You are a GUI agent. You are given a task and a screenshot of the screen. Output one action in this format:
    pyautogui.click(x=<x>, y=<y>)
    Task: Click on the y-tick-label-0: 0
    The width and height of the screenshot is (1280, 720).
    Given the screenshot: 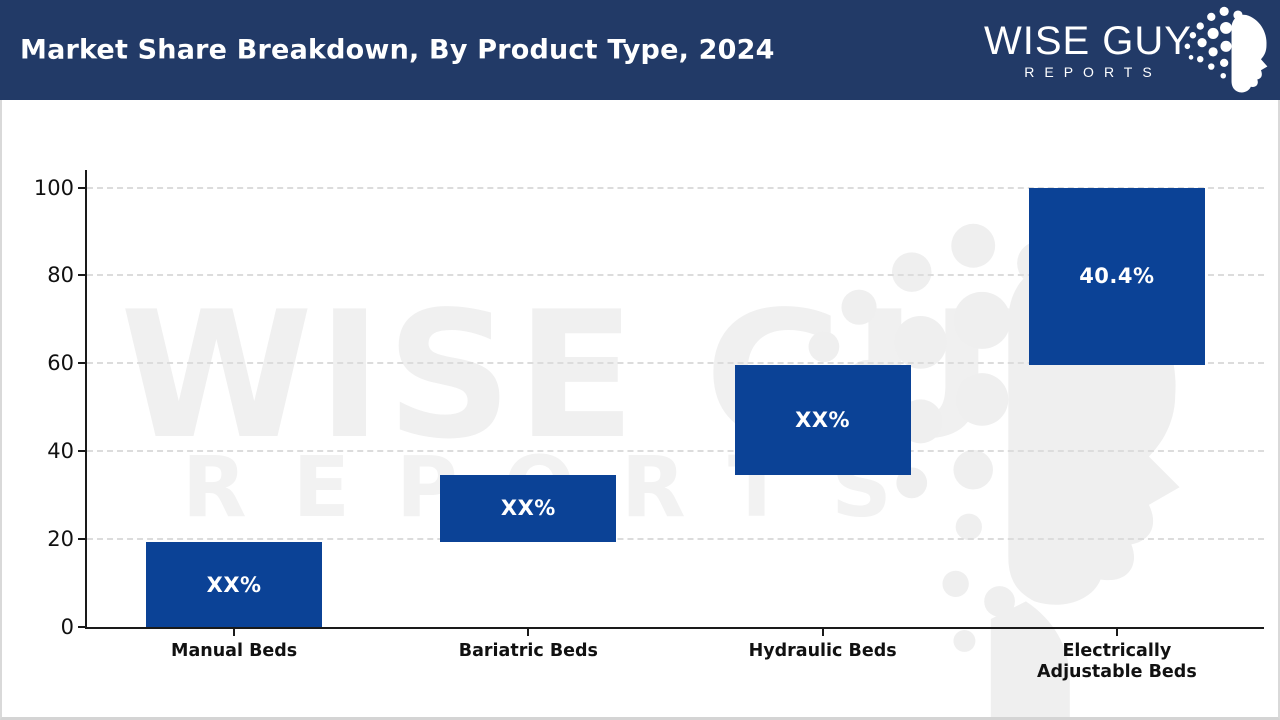 What is the action you would take?
    pyautogui.click(x=67, y=627)
    